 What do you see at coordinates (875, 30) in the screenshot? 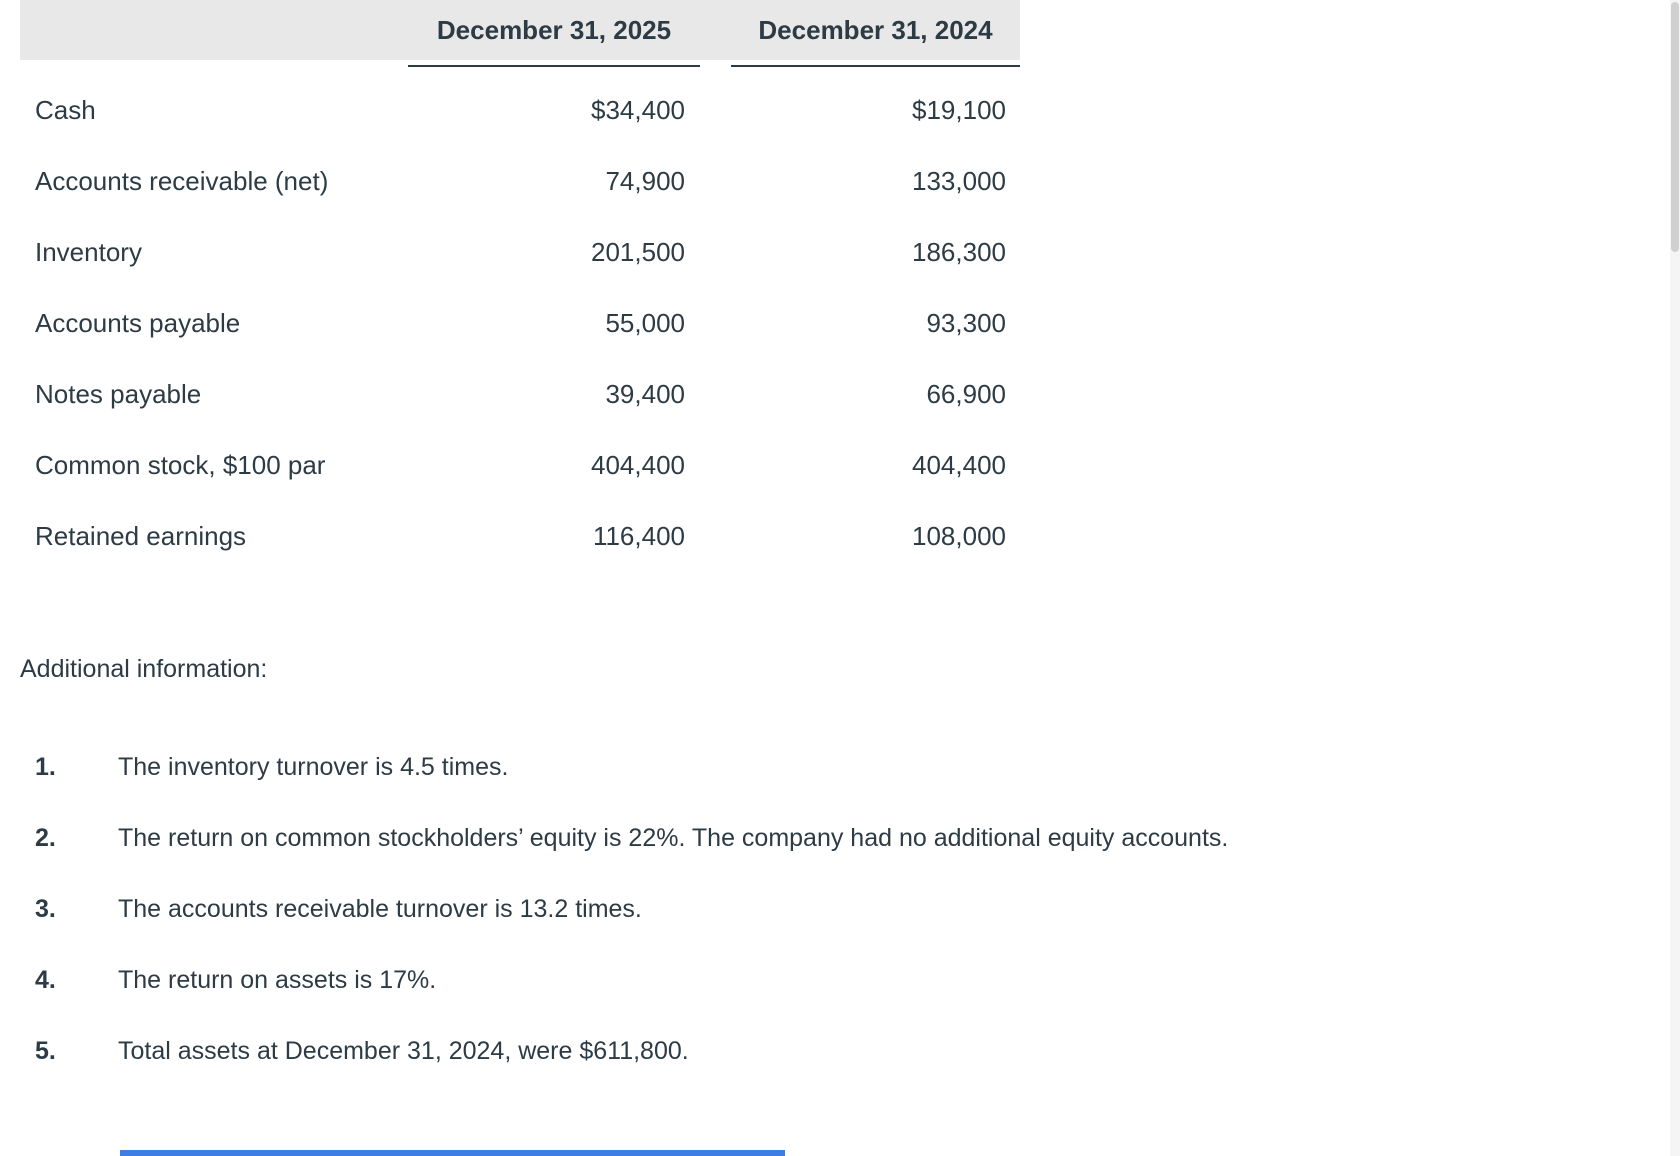
I see `column-header-2024: December 31, 2024` at bounding box center [875, 30].